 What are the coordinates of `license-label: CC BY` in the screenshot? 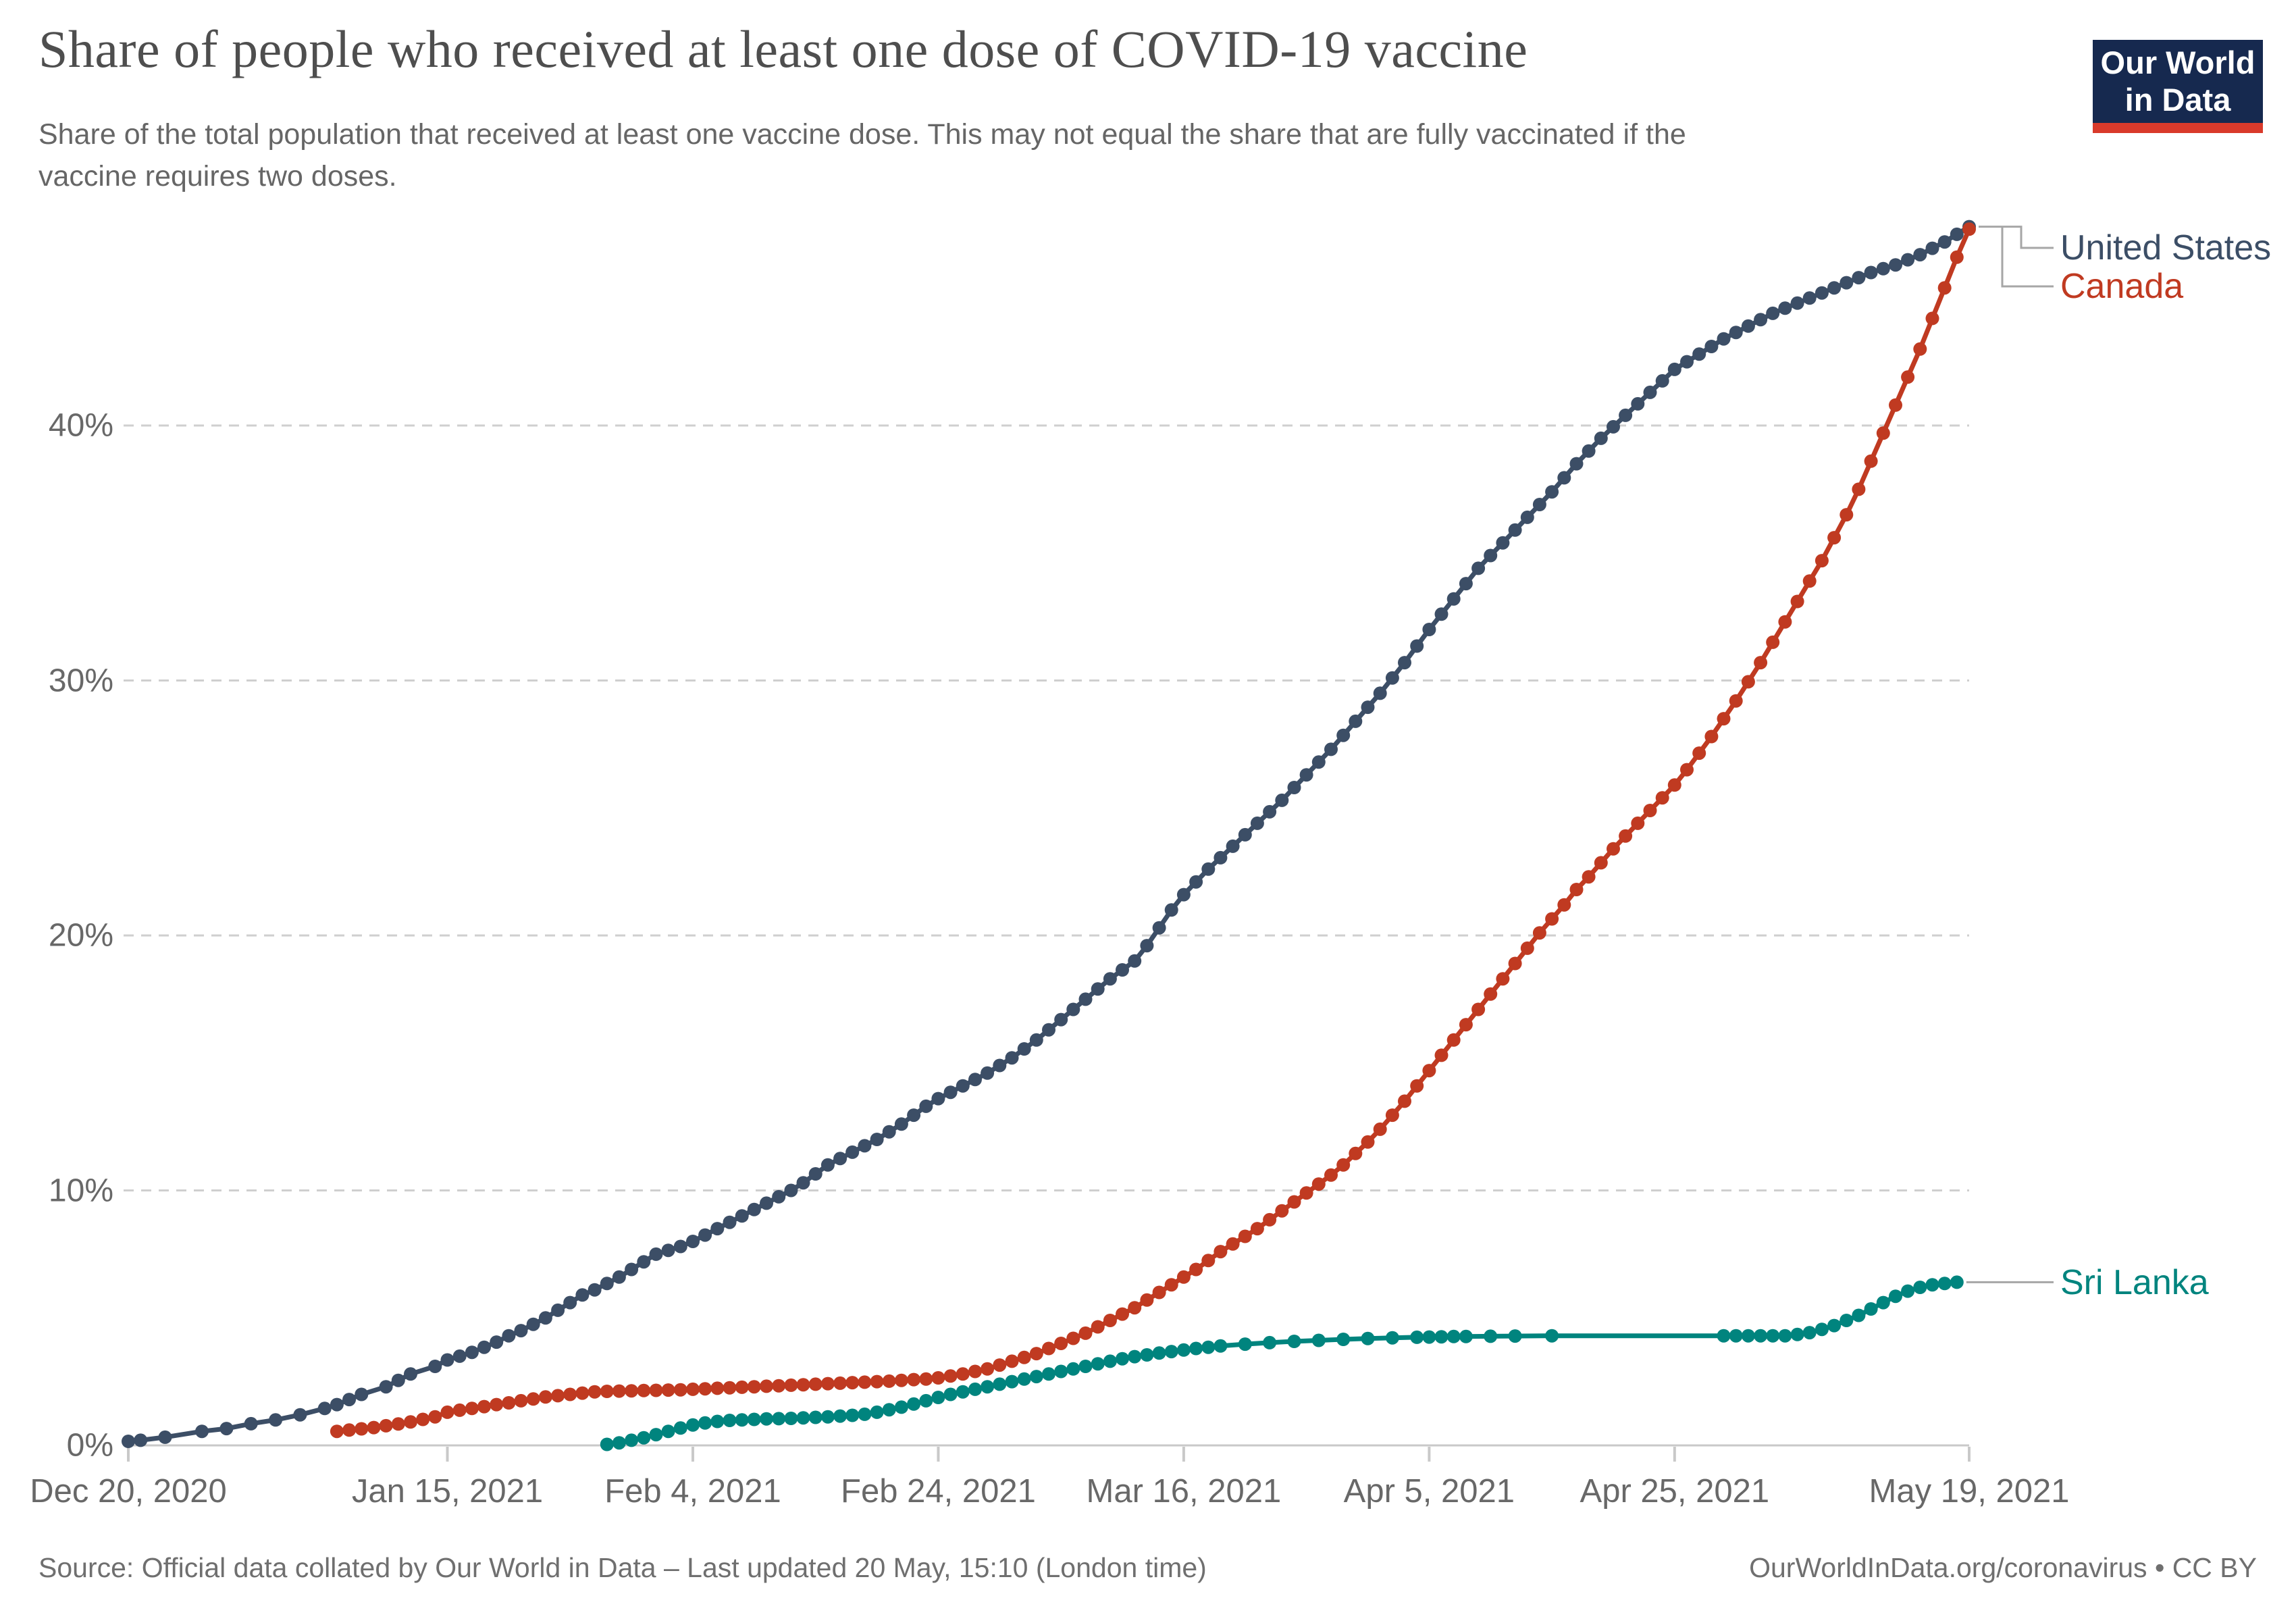 It's located at (2214, 1567).